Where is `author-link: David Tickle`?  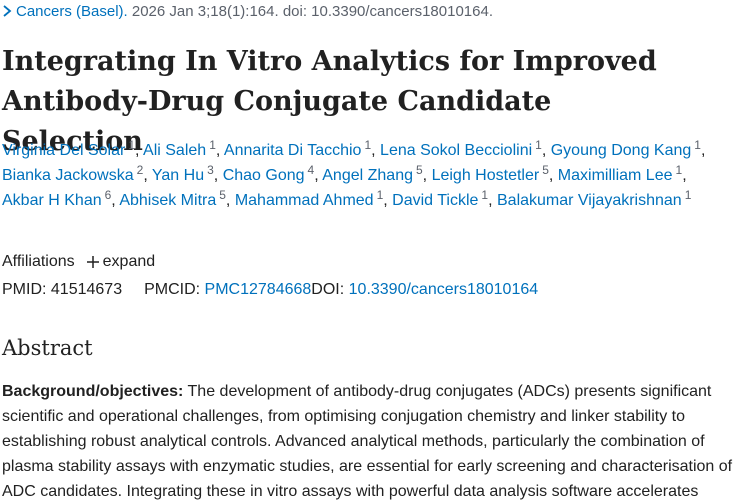 author-link: David Tickle is located at coordinates (435, 200).